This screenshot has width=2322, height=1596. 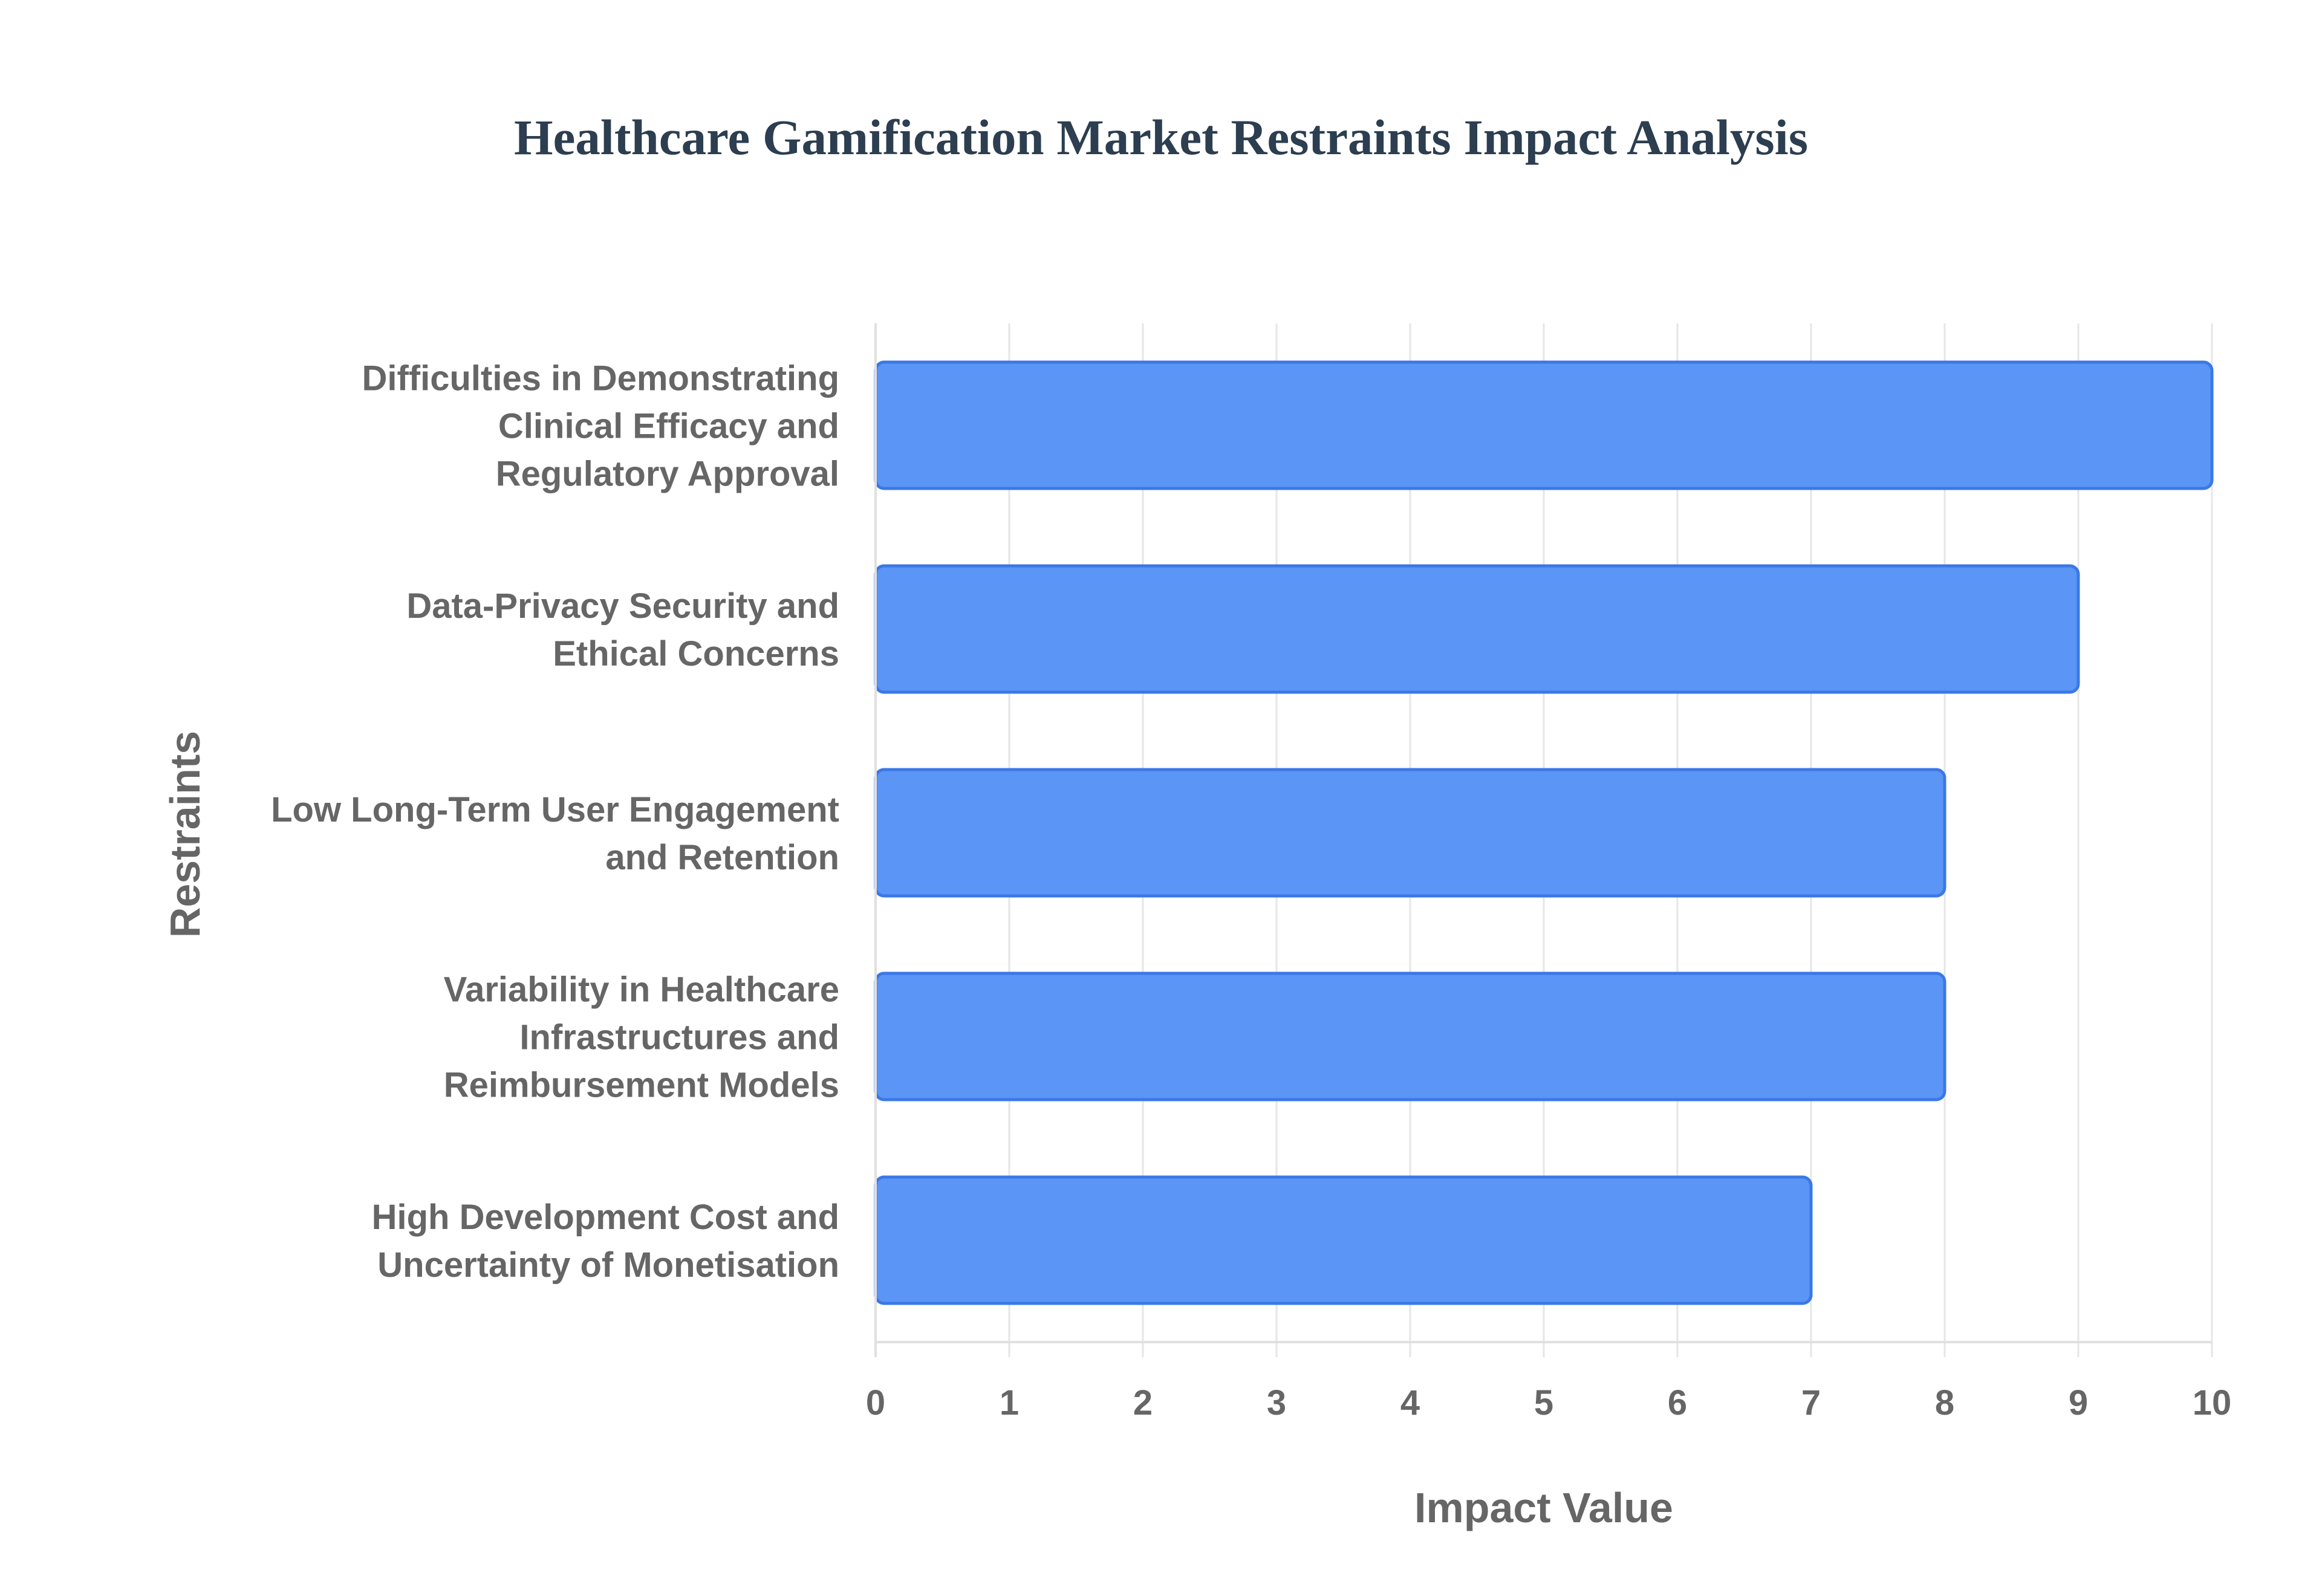 What do you see at coordinates (1677, 1402) in the screenshot?
I see `x-tick-label: 6` at bounding box center [1677, 1402].